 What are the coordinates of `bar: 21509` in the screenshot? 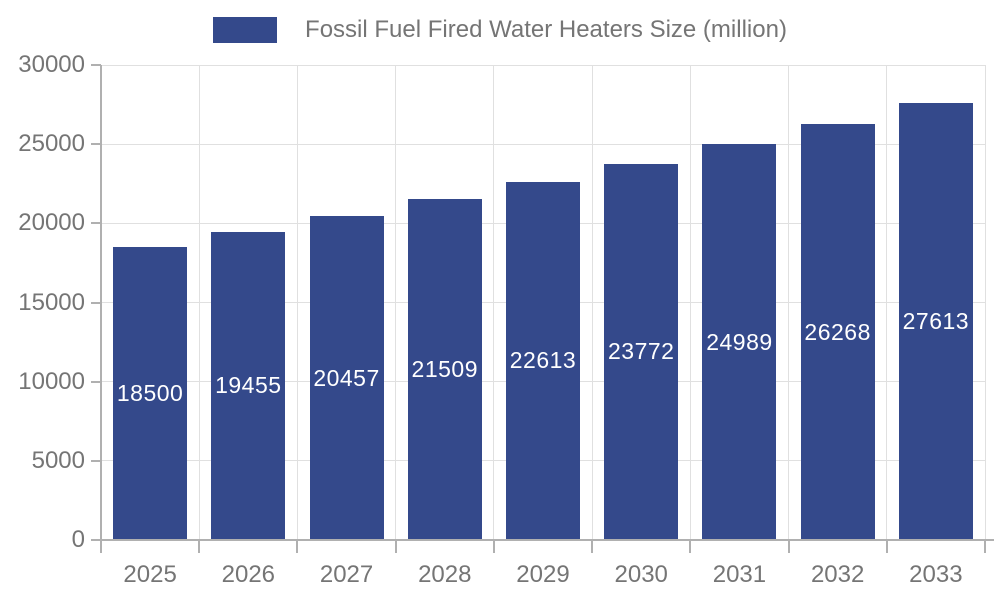 It's located at (444, 369).